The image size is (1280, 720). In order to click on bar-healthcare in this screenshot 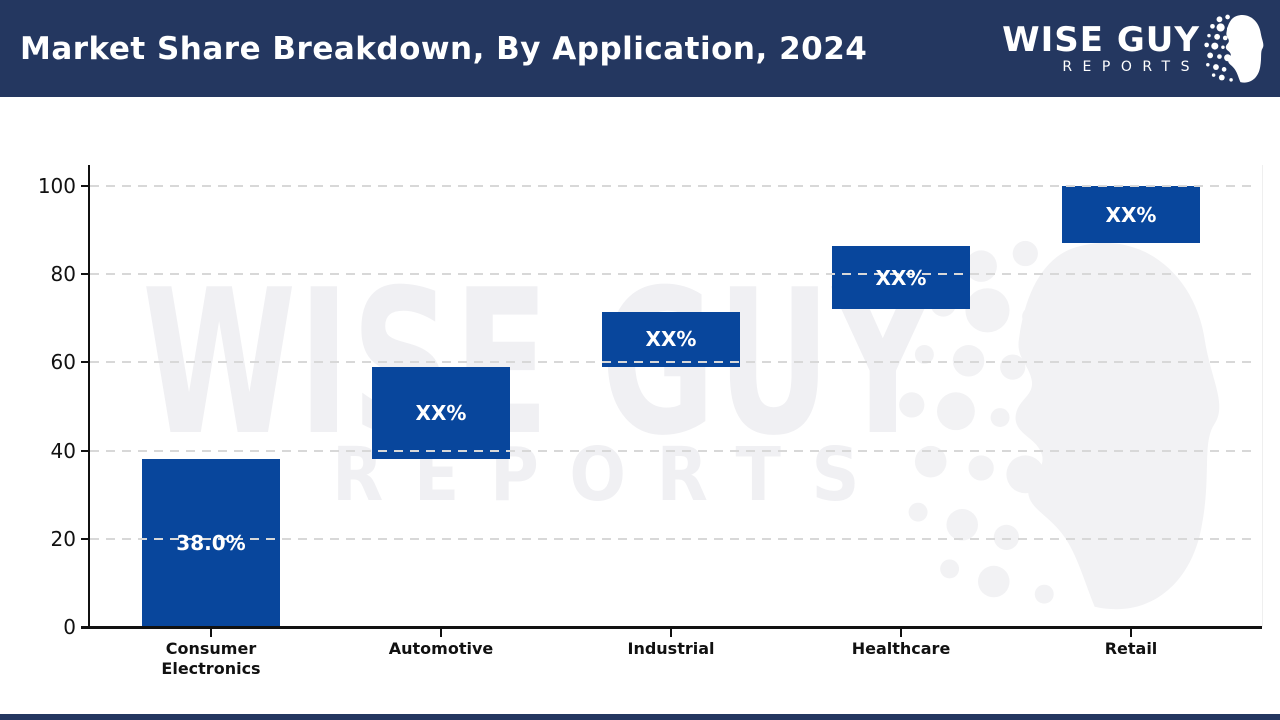, I will do `click(901, 277)`.